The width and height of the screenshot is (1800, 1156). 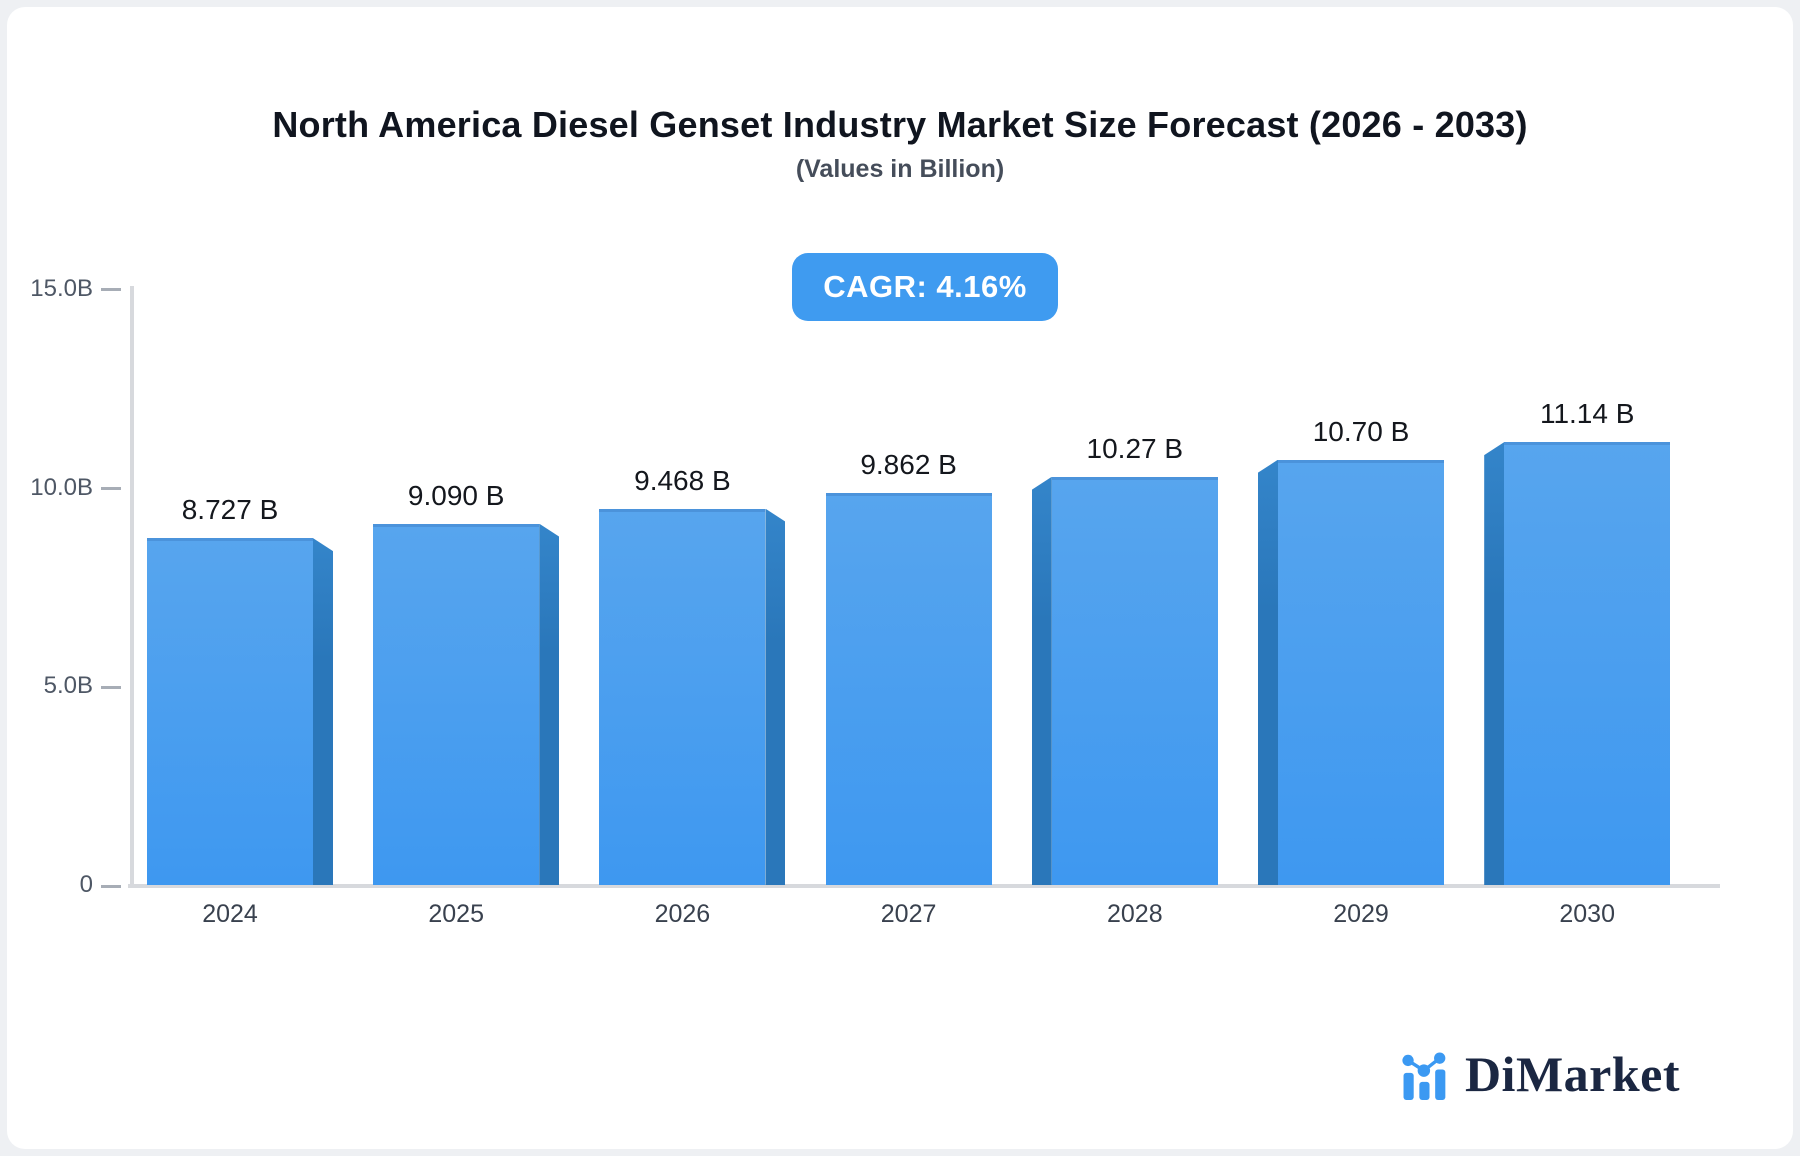 What do you see at coordinates (323, 711) in the screenshot?
I see `bar-2024-side-face` at bounding box center [323, 711].